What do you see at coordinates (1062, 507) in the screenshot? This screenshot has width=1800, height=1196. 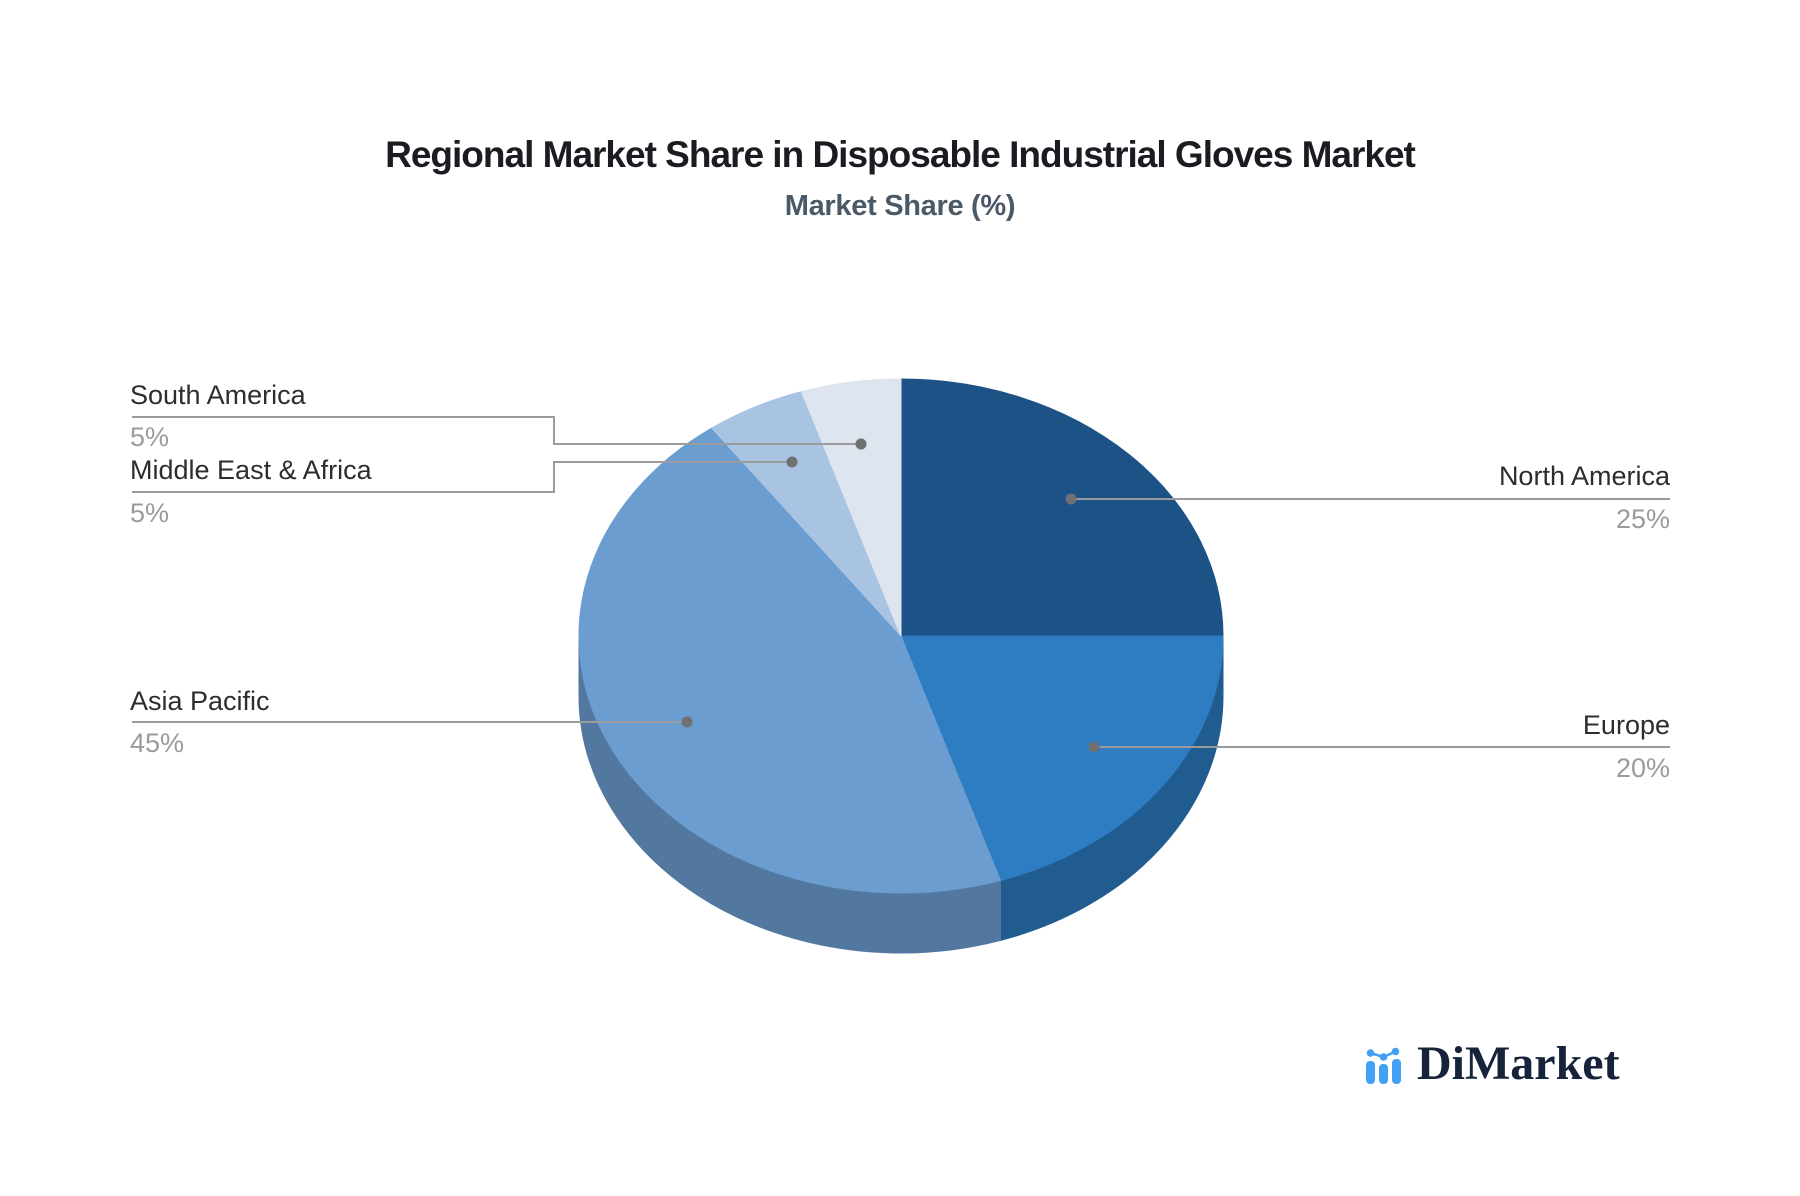 I see `pie-slice-north-america` at bounding box center [1062, 507].